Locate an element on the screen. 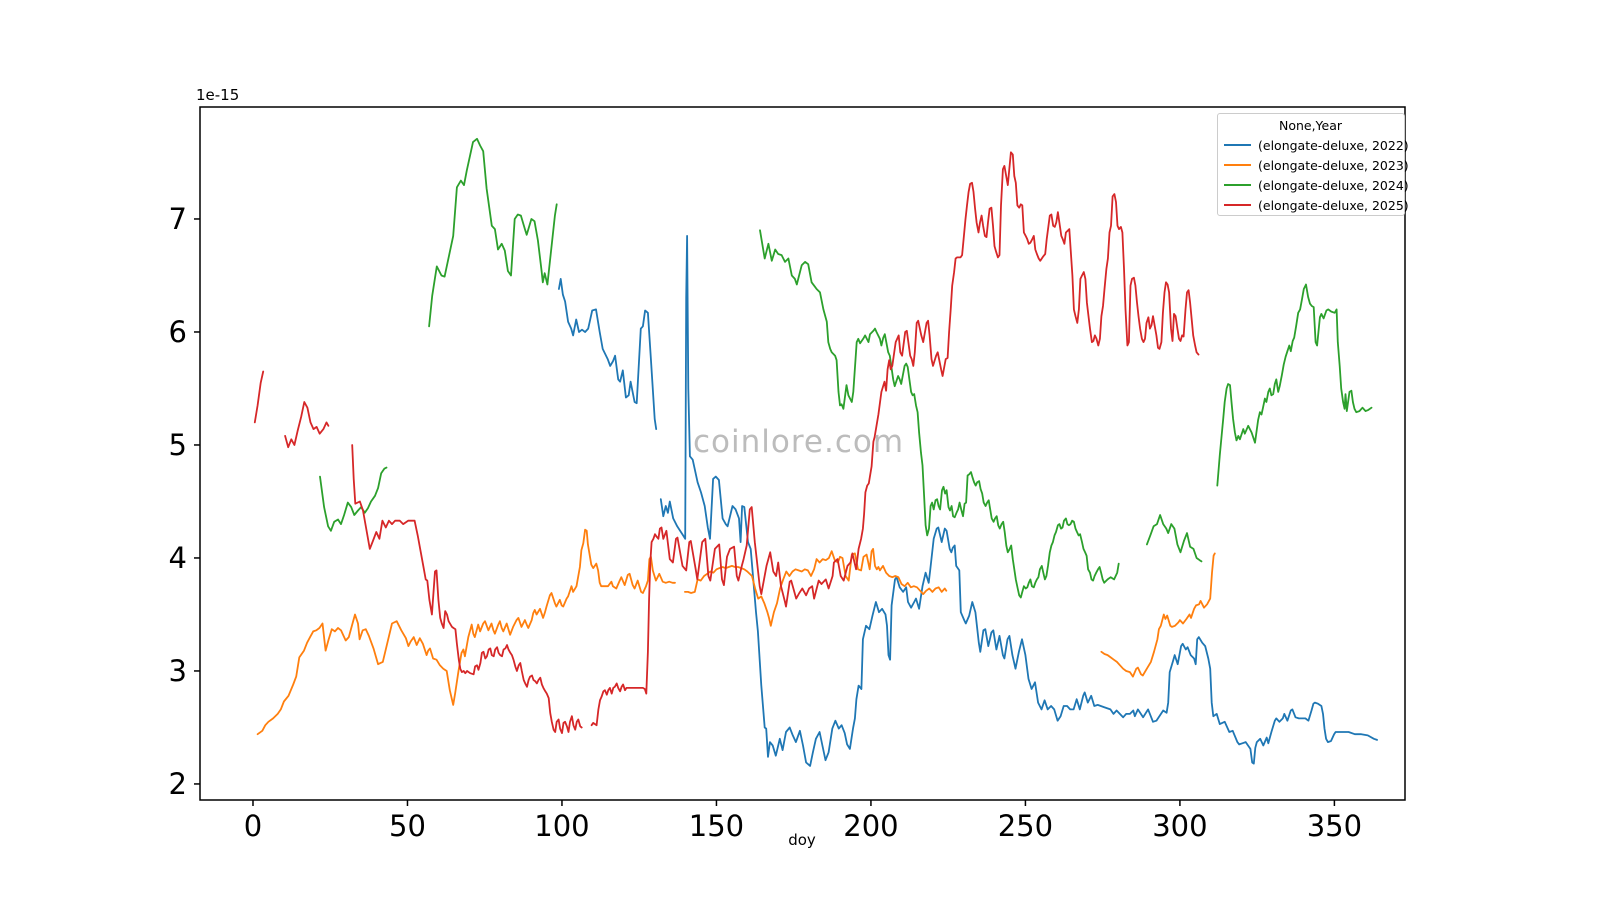 This screenshot has height=900, width=1600. y-tick-label: 5 is located at coordinates (178, 445).